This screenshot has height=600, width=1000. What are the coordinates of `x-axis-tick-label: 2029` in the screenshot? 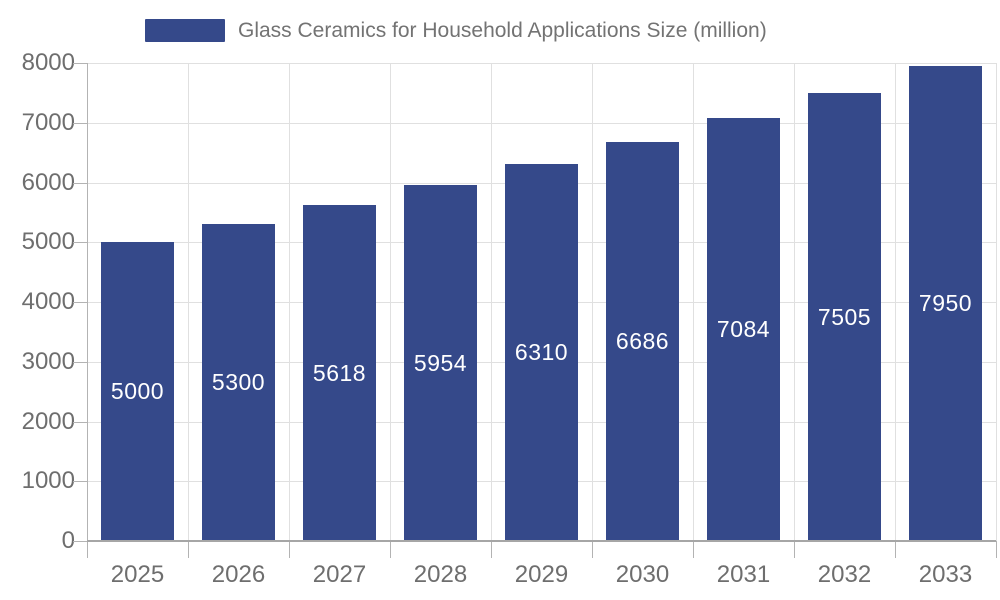 It's located at (541, 574).